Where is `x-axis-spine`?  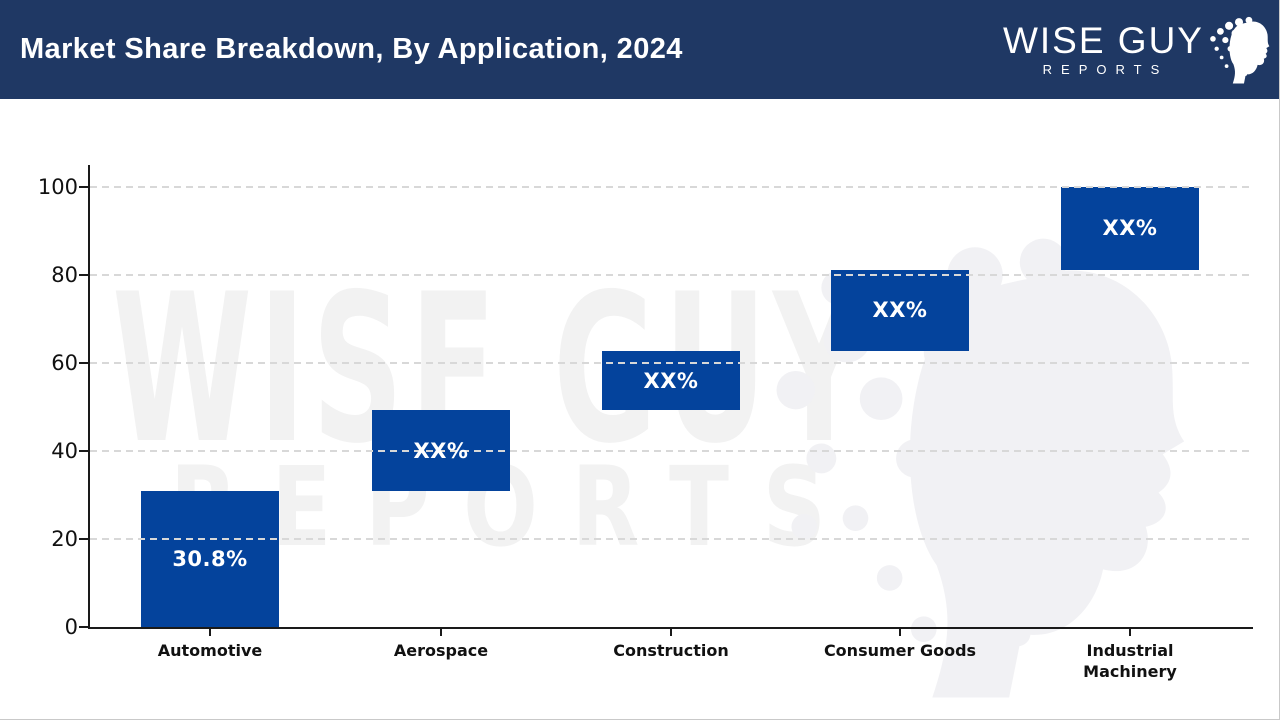
x-axis-spine is located at coordinates (670, 628).